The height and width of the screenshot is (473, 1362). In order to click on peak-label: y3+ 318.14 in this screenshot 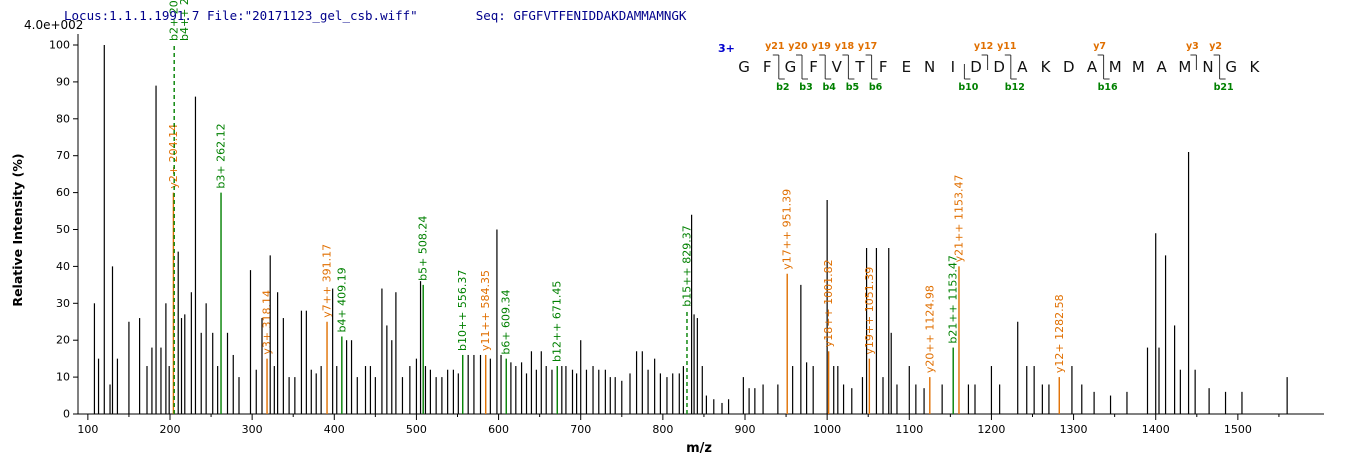, I will do `click(267, 322)`.